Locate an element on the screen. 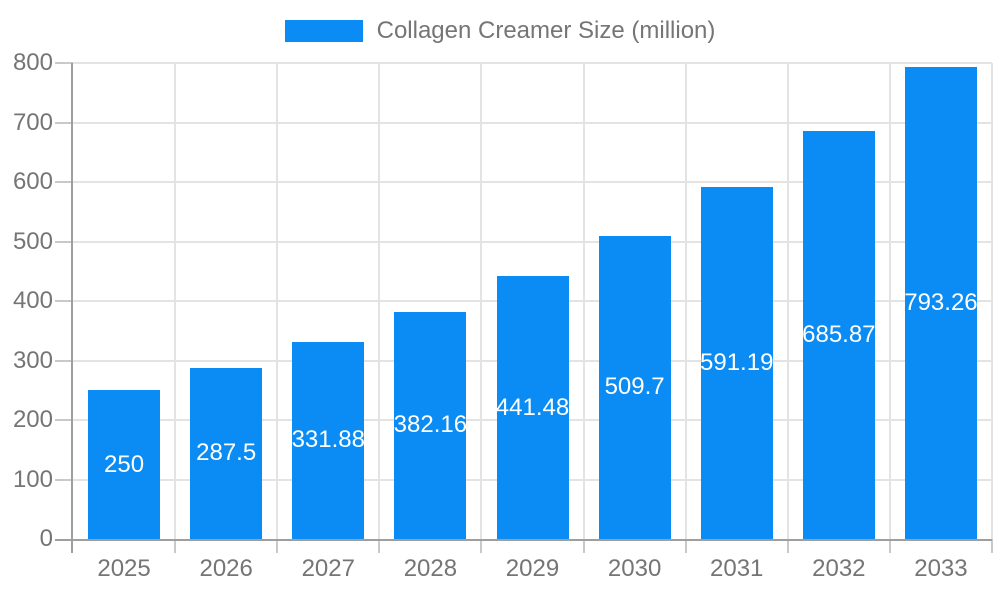 The width and height of the screenshot is (1000, 600). x-axis-tick-label: 2030 is located at coordinates (634, 568).